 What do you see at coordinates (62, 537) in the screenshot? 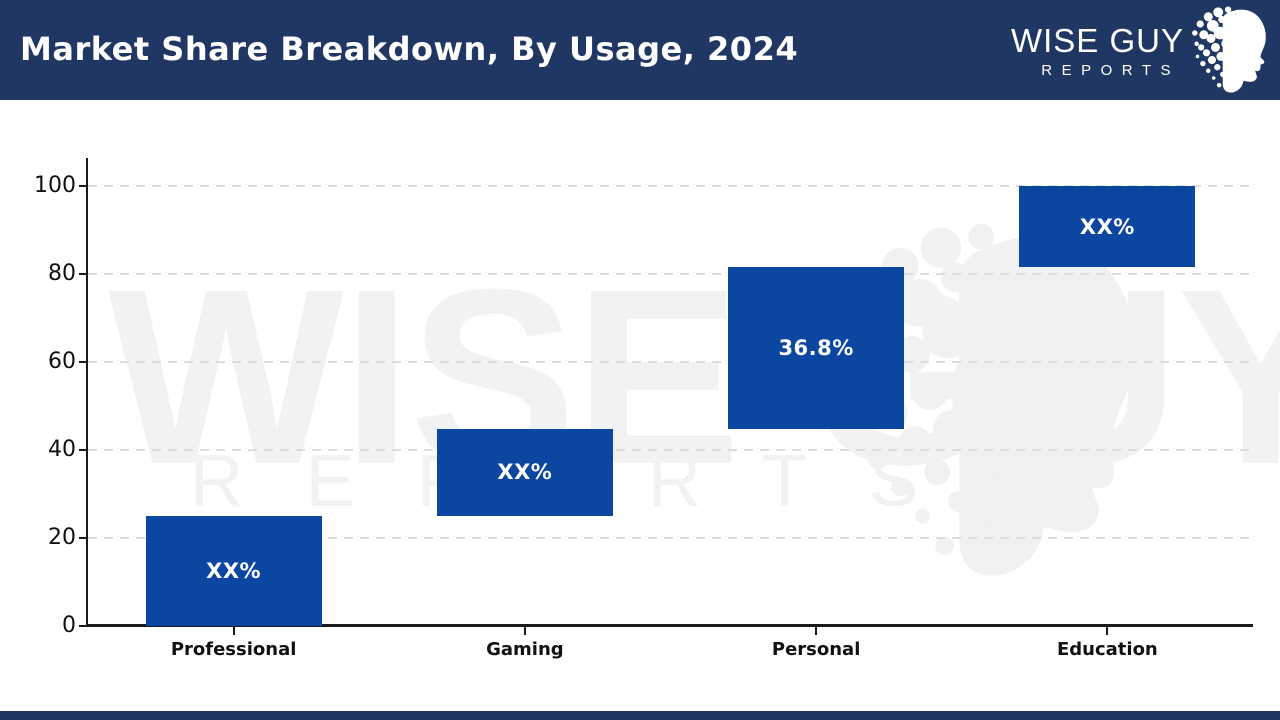
I see `y-tick-label-20: 20` at bounding box center [62, 537].